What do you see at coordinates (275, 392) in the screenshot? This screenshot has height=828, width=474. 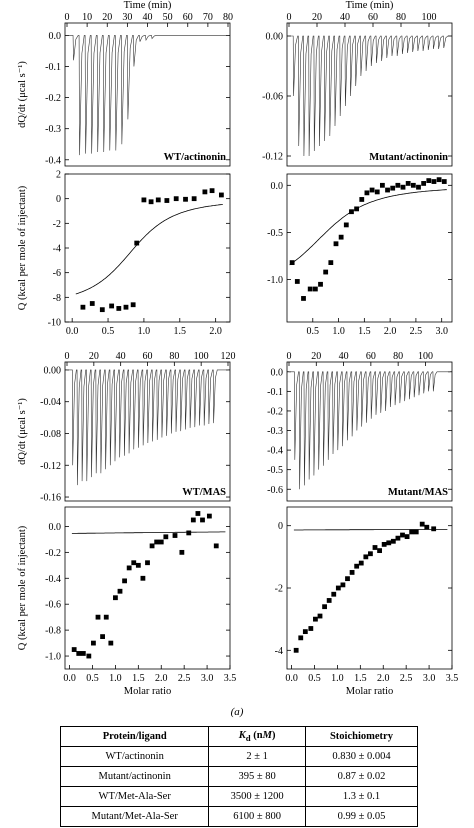 I see `thermogram-ytick-label: -0.1` at bounding box center [275, 392].